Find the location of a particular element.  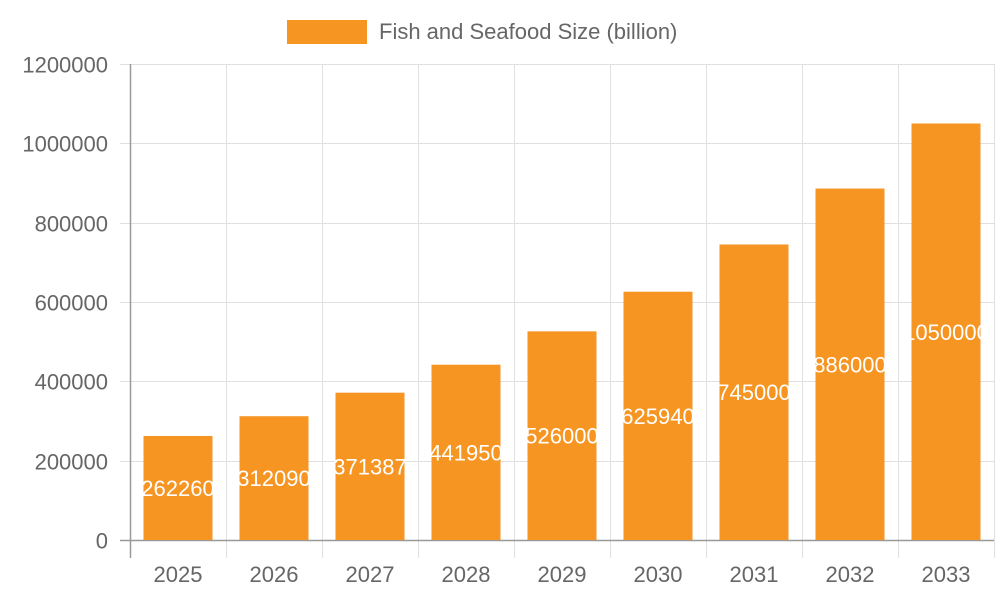

y-tick-label: 400000 is located at coordinates (71, 382).